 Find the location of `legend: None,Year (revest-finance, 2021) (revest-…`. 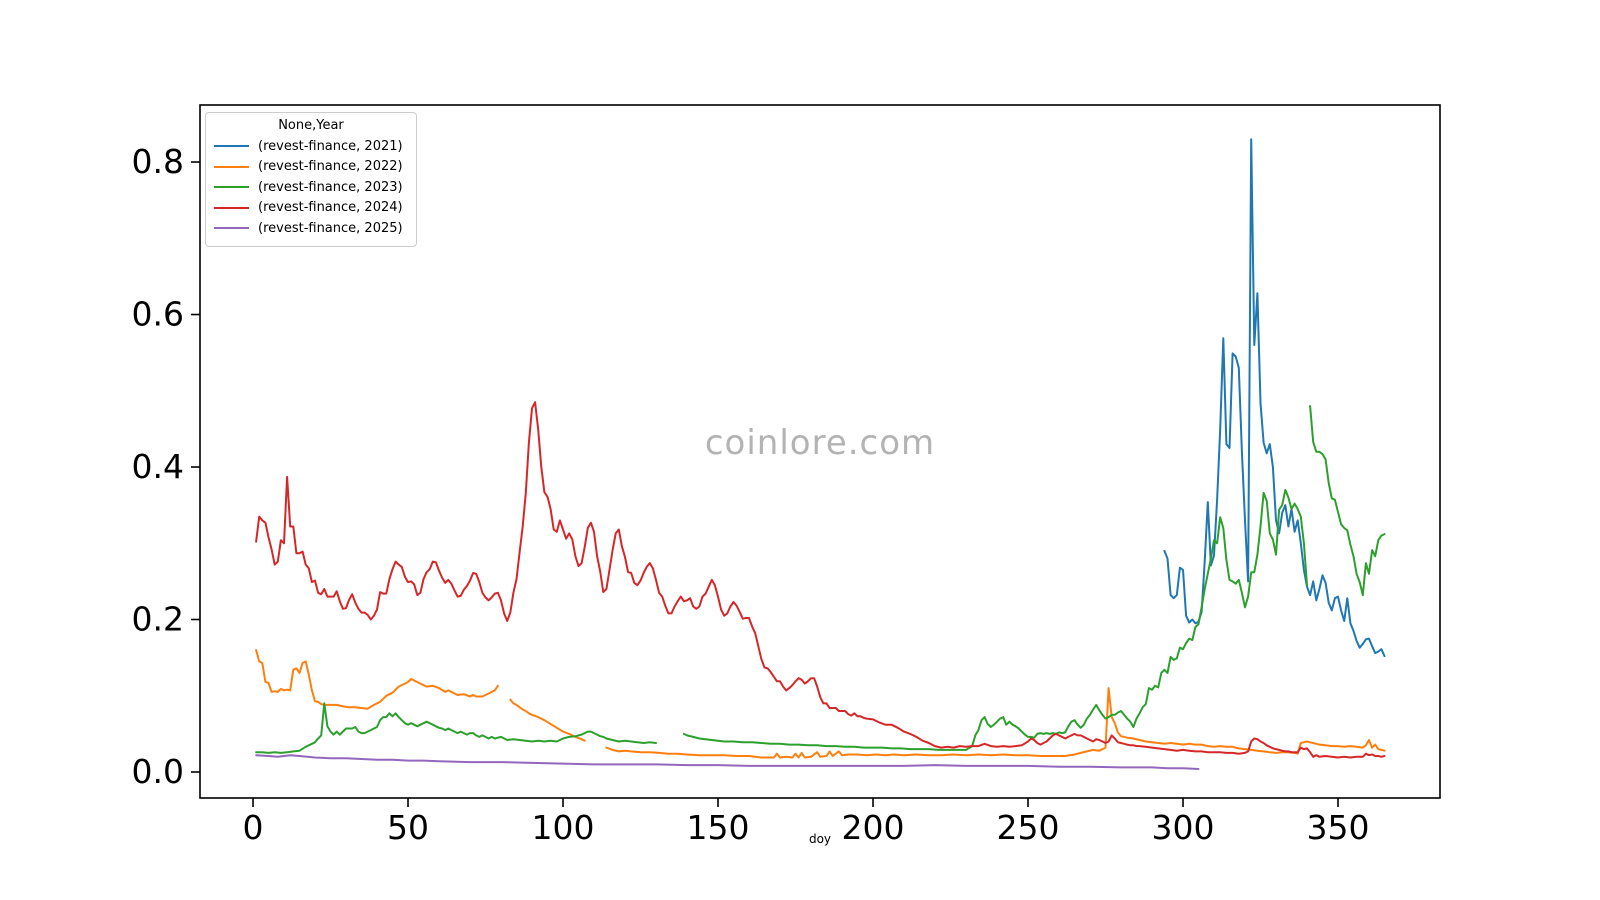

legend: None,Year (revest-finance, 2021) (revest-… is located at coordinates (311, 179).